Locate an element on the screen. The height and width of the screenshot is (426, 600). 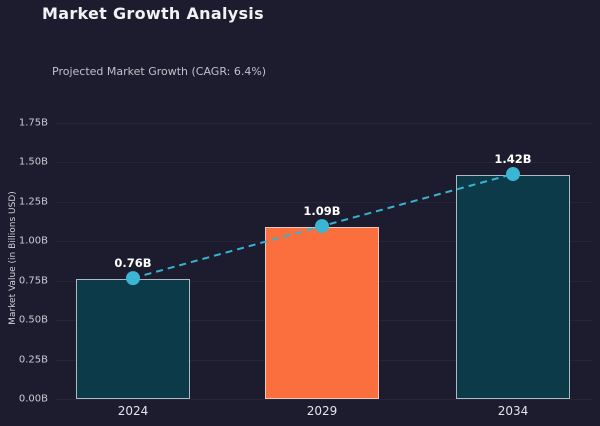
x-tick-label: 2029 is located at coordinates (322, 411).